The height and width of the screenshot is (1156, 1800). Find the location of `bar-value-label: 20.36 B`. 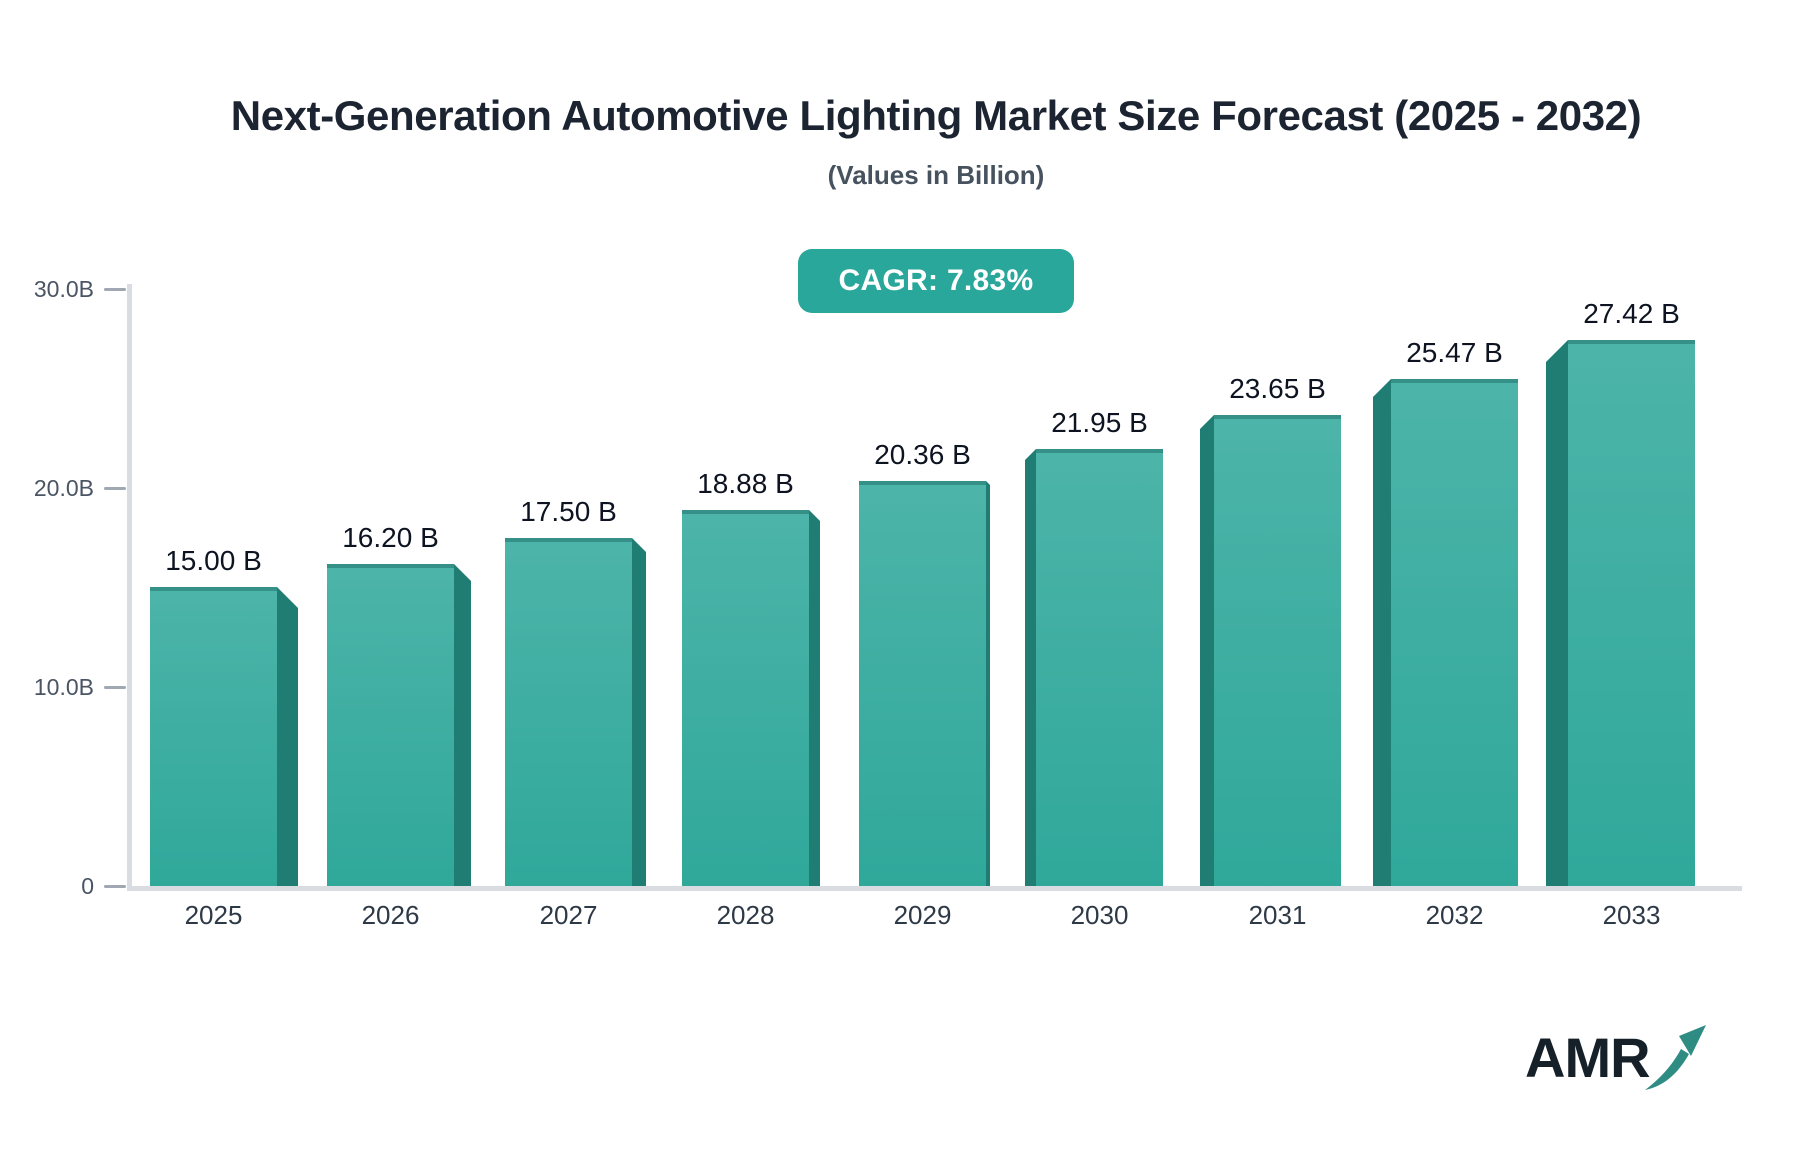

bar-value-label: 20.36 B is located at coordinates (922, 454).